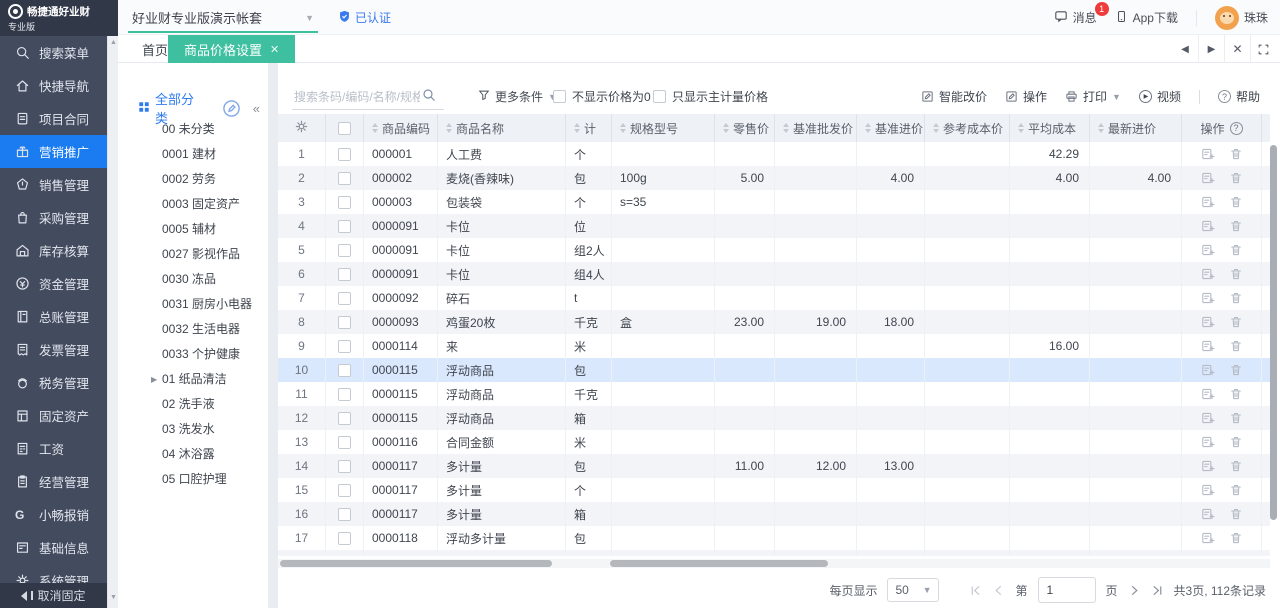 Image resolution: width=1280 pixels, height=608 pixels. I want to click on sidebar-item-1: 搜索菜单, so click(53, 52).